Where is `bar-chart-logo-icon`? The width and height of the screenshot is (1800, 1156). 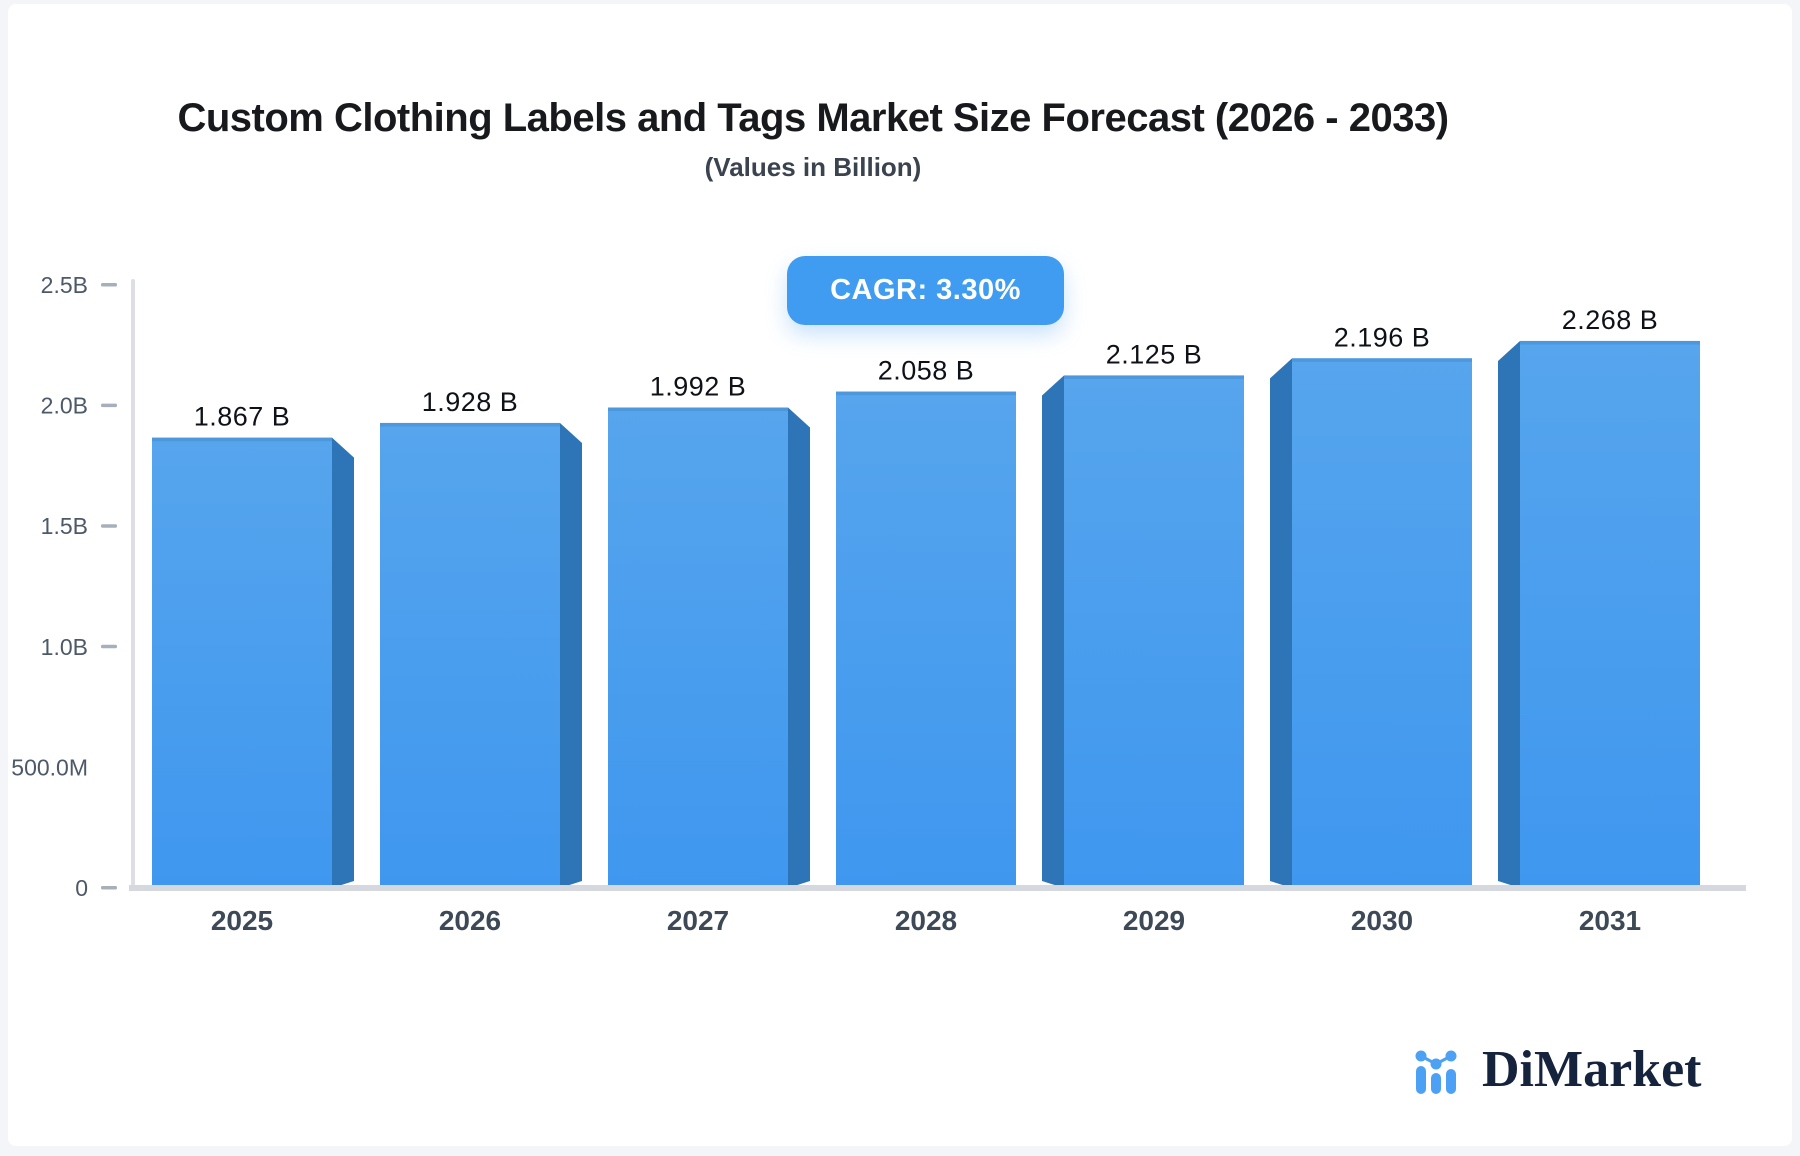
bar-chart-logo-icon is located at coordinates (1436, 1072).